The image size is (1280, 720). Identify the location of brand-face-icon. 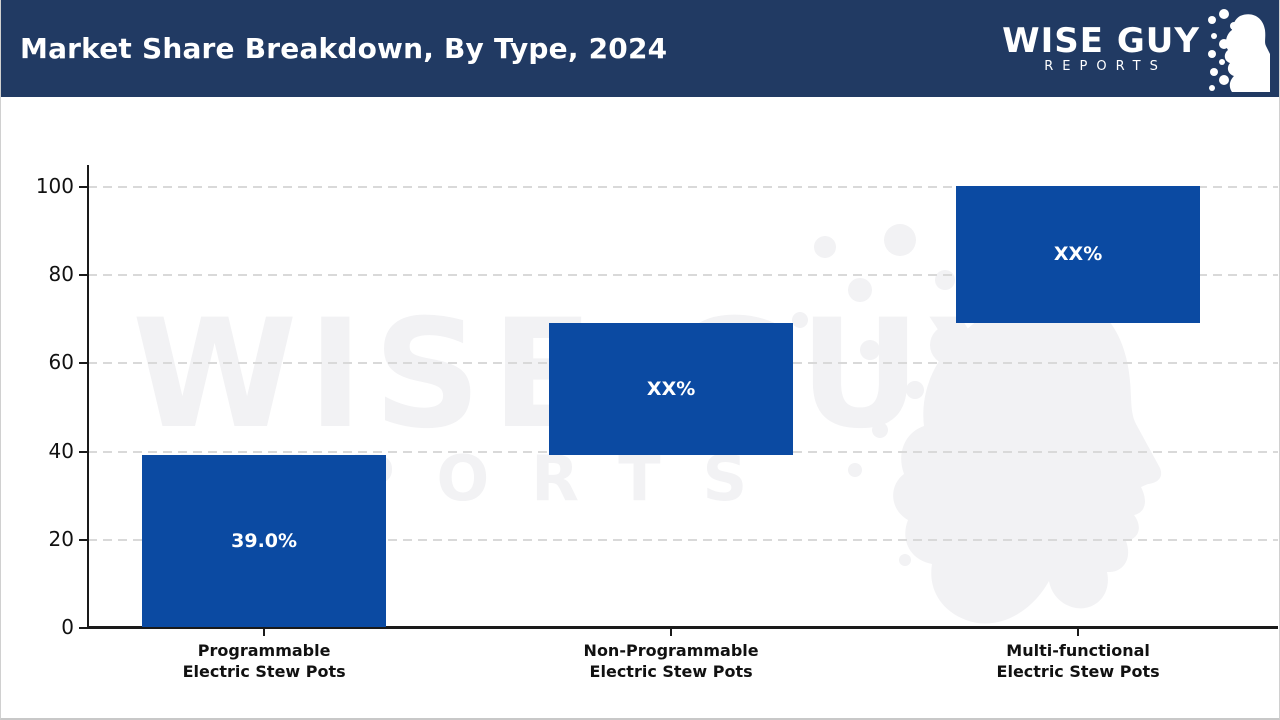
(1239, 50).